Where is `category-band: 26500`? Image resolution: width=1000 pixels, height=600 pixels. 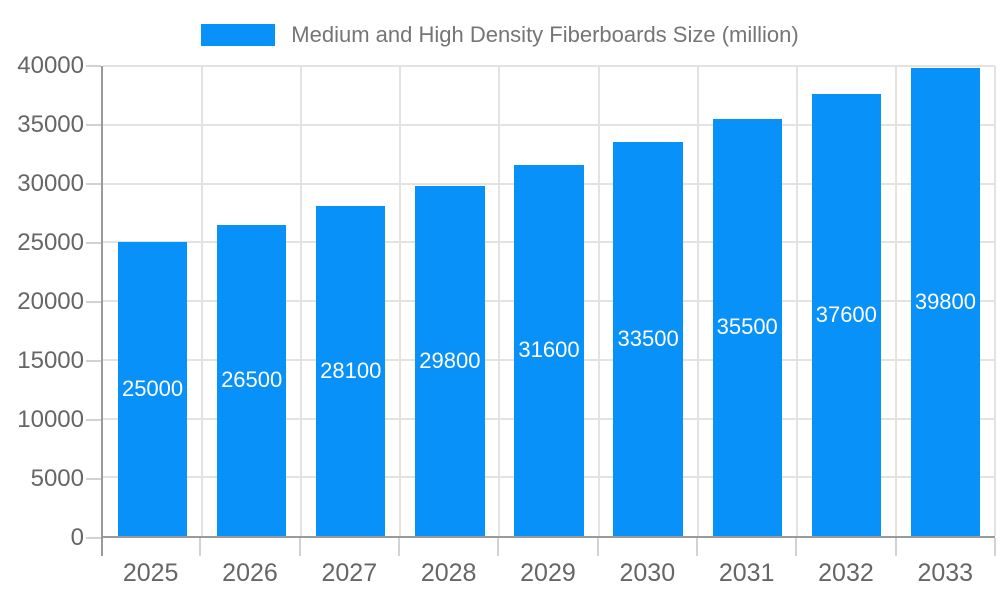
category-band: 26500 is located at coordinates (251, 301).